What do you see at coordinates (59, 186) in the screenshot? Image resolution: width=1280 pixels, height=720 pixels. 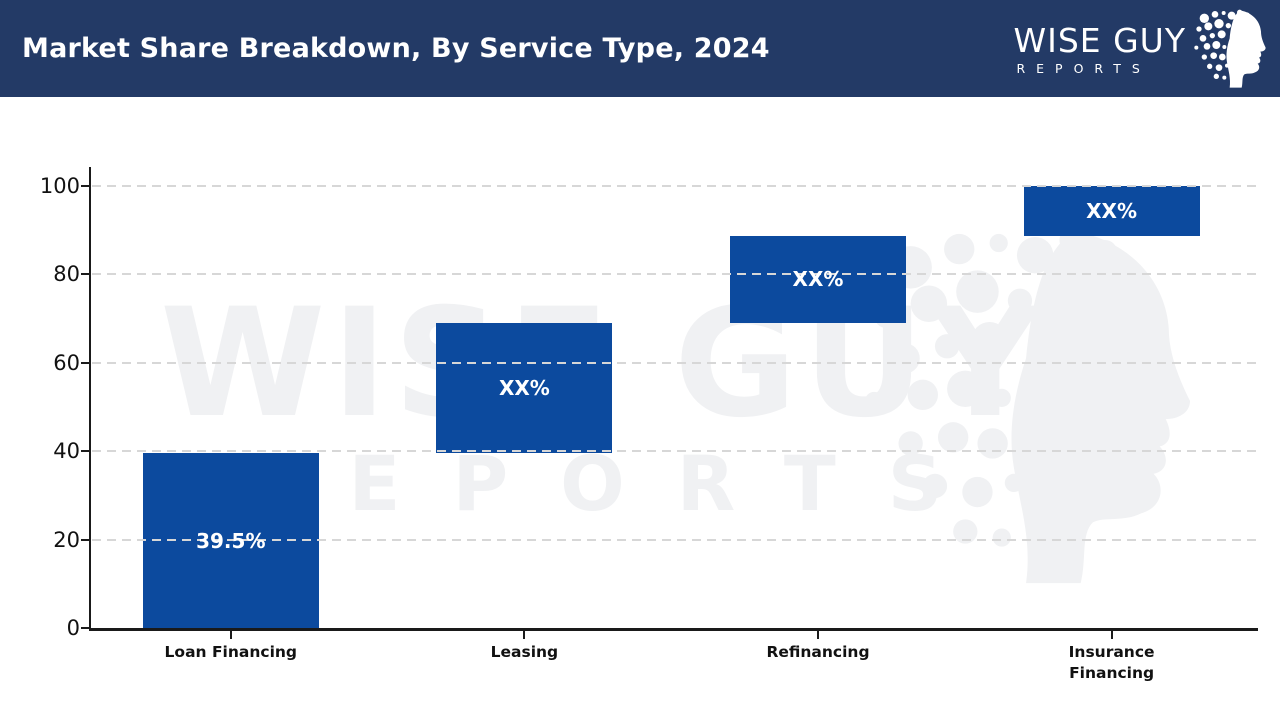 I see `y-tick-label-100: 100` at bounding box center [59, 186].